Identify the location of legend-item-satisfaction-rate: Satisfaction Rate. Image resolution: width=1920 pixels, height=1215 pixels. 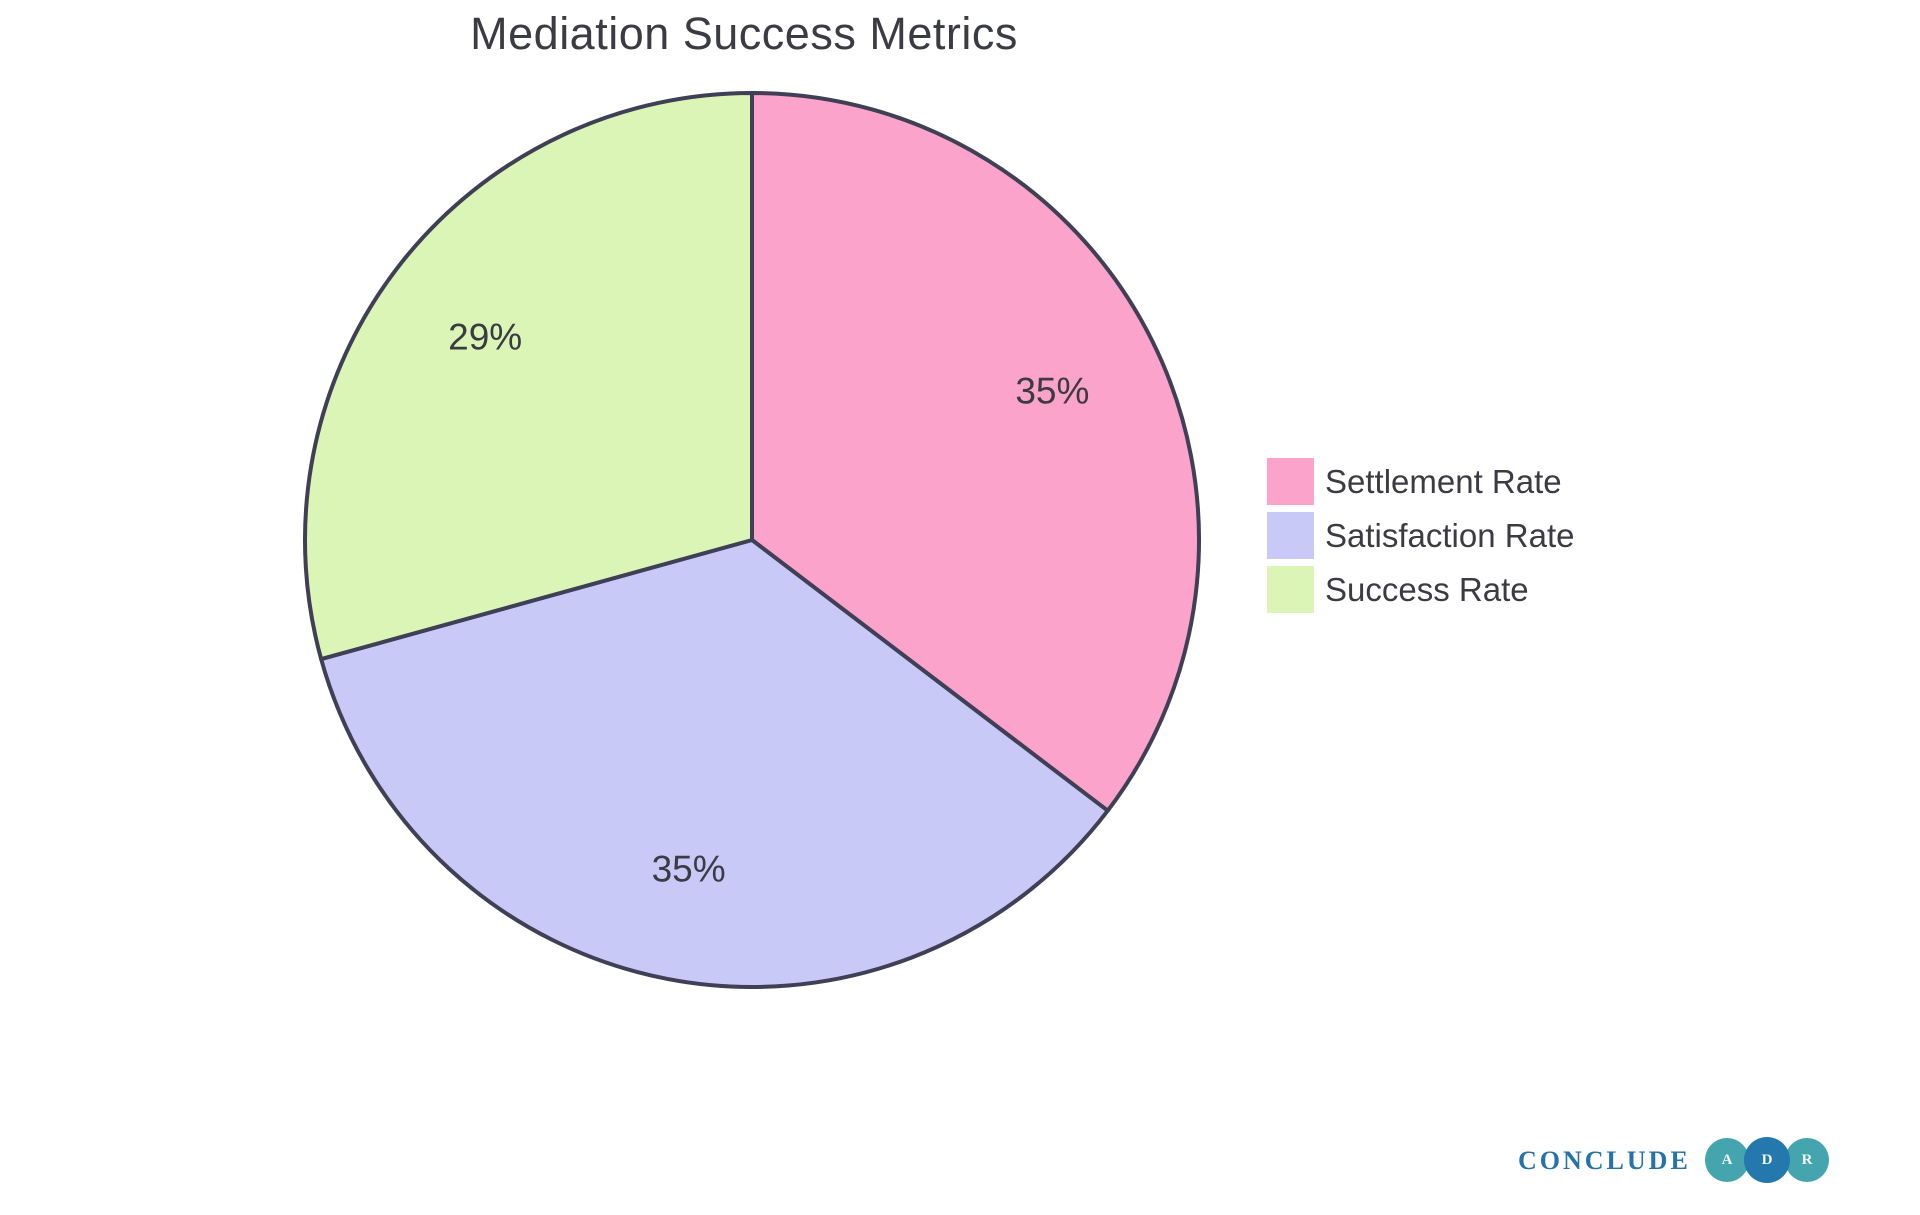
(1420, 535).